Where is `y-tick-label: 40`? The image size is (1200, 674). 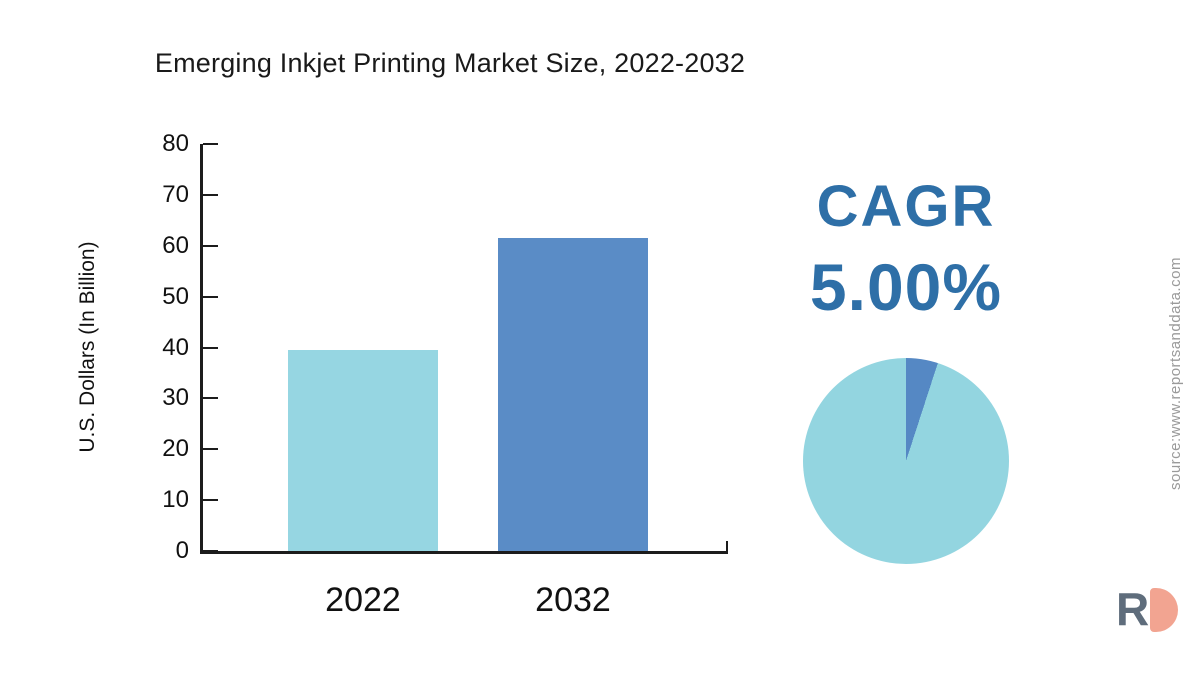
y-tick-label: 40 is located at coordinates (175, 347).